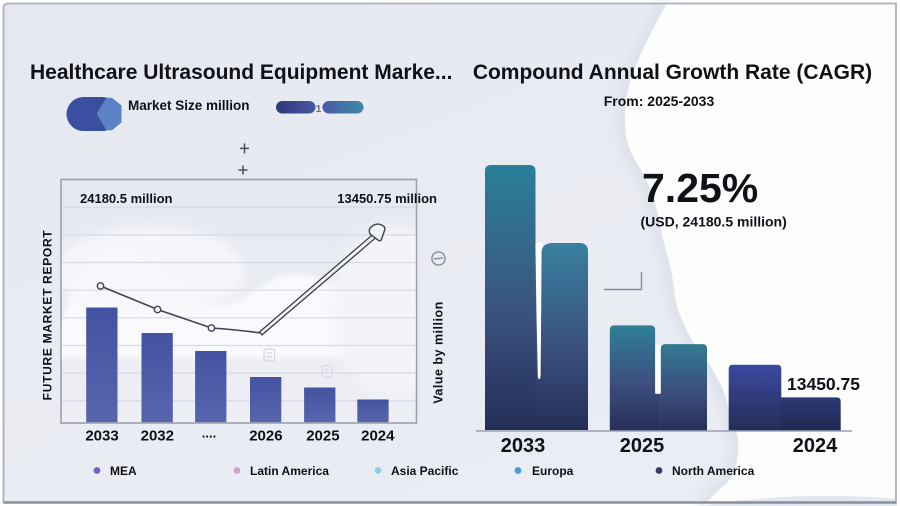 The height and width of the screenshot is (506, 900). What do you see at coordinates (157, 436) in the screenshot?
I see `svg-text: 2032` at bounding box center [157, 436].